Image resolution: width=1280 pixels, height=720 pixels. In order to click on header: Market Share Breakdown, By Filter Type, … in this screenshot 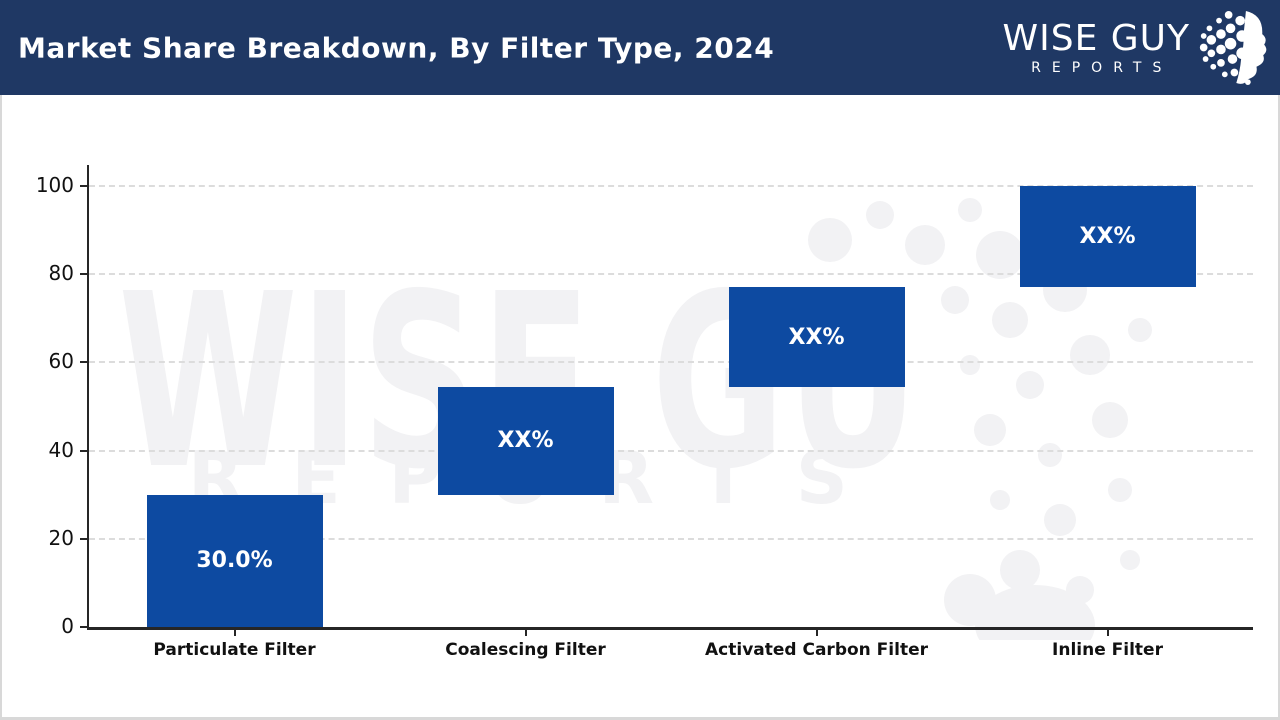, I will do `click(640, 47)`.